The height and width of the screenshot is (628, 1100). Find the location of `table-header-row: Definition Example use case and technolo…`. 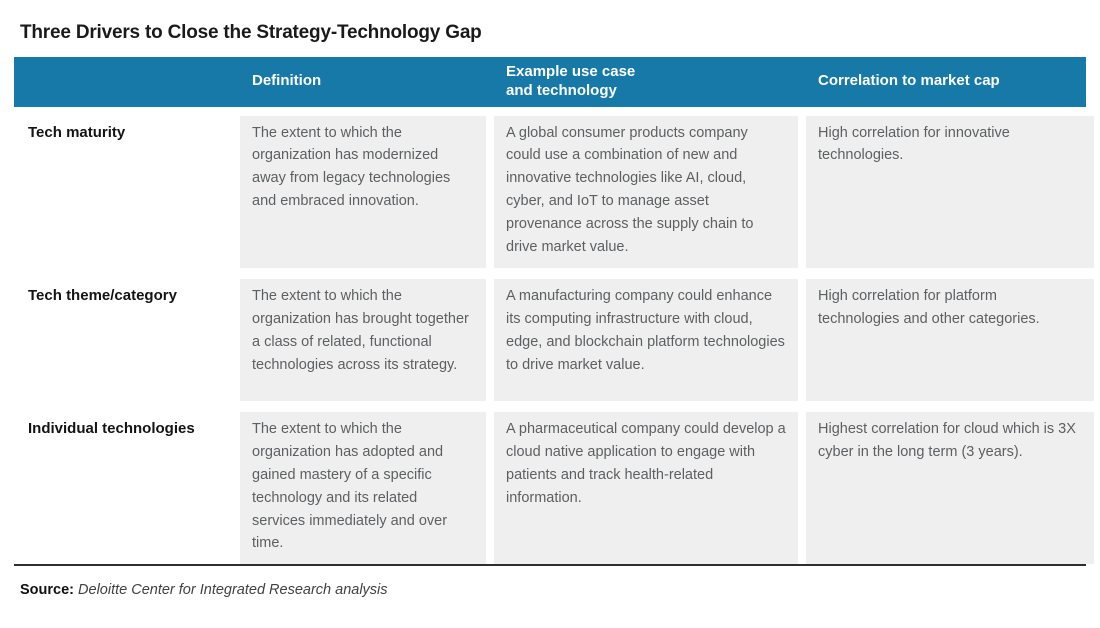

table-header-row: Definition Example use case and technolo… is located at coordinates (550, 82).